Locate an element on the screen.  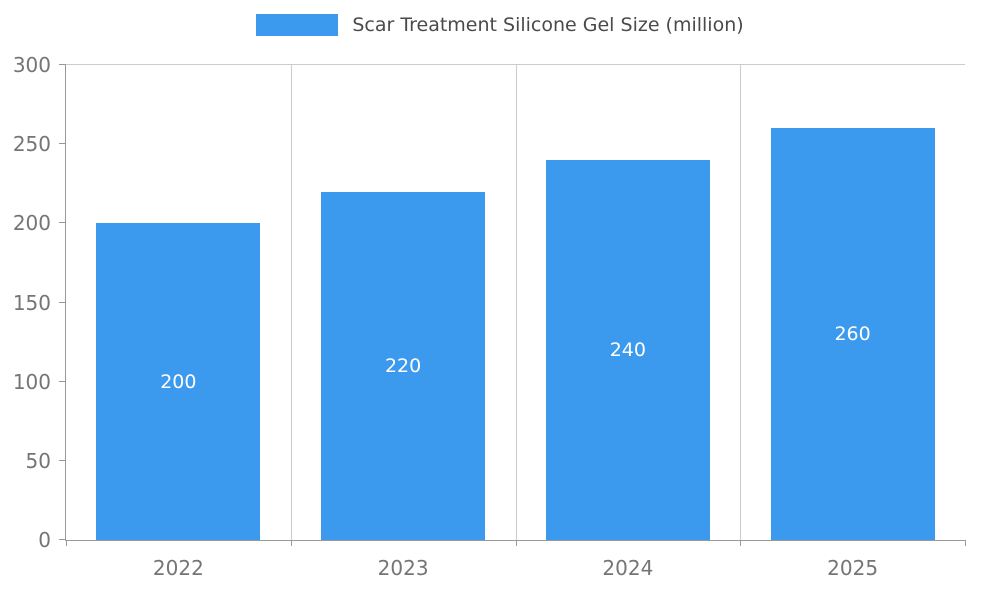
y-tick-label: 0 is located at coordinates (44, 540).